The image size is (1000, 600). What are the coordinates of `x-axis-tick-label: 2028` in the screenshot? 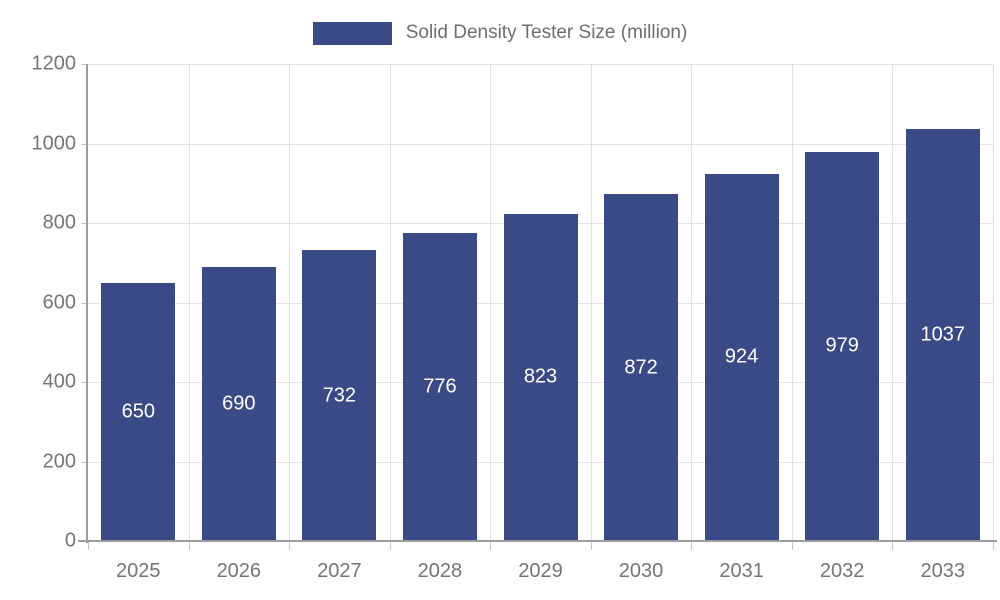 It's located at (440, 571).